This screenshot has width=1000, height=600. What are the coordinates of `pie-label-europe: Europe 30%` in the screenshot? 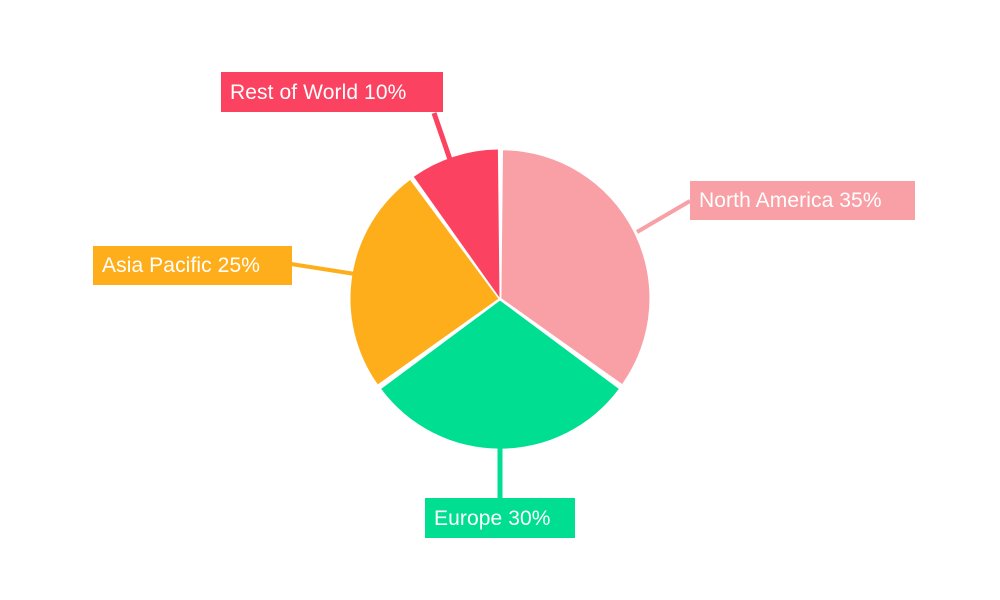 It's located at (500, 518).